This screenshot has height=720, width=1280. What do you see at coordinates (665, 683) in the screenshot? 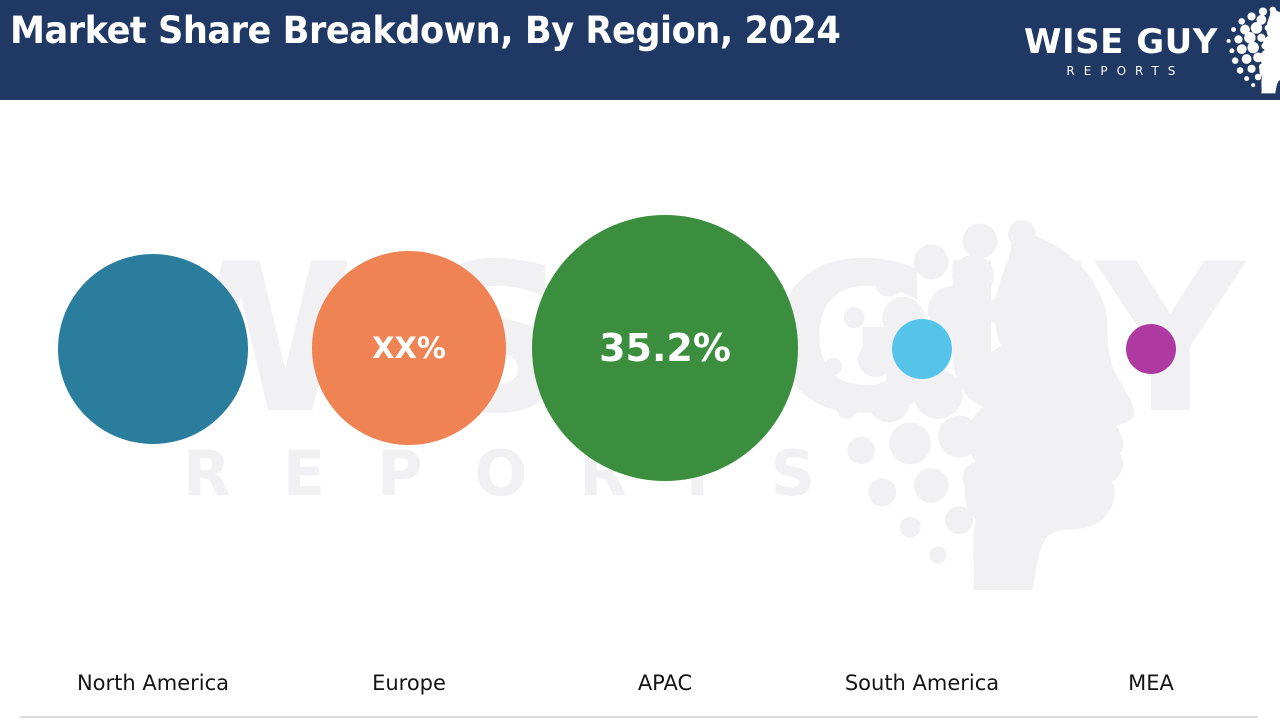
I see `category-label-apac: APAC` at bounding box center [665, 683].